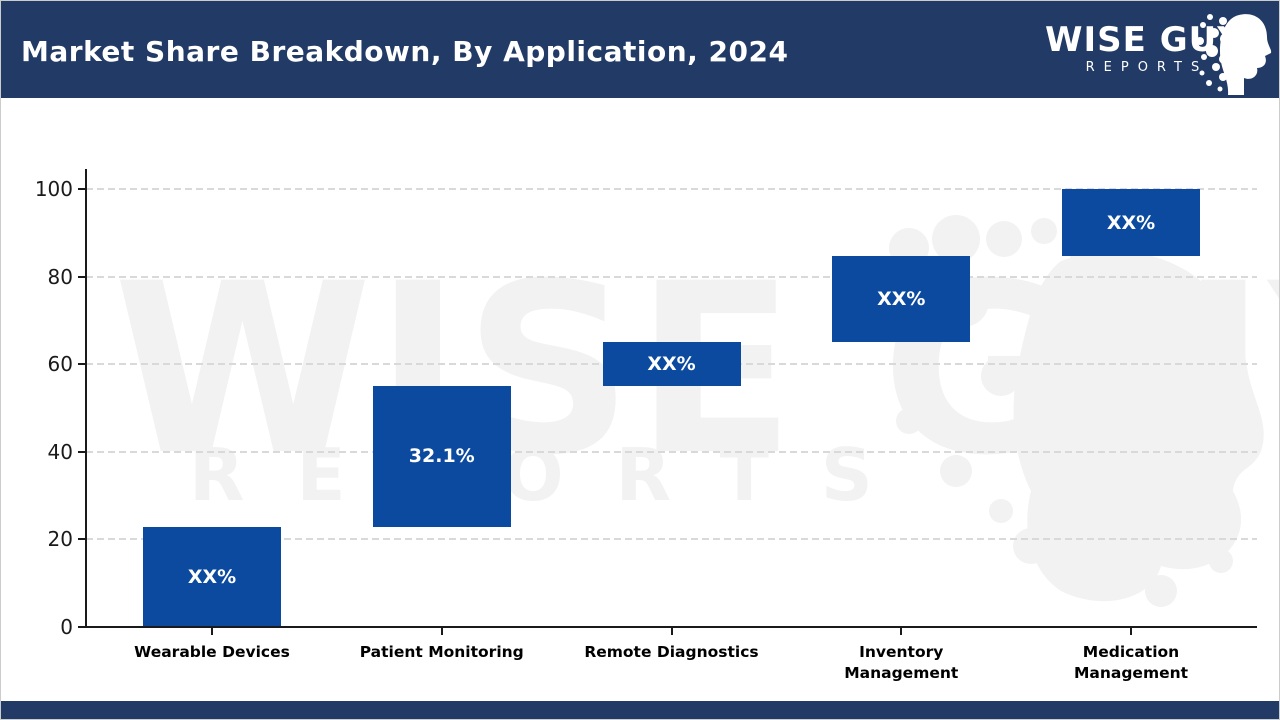 The height and width of the screenshot is (720, 1280). What do you see at coordinates (1147, 67) in the screenshot?
I see `brand-tagline: REPORTS` at bounding box center [1147, 67].